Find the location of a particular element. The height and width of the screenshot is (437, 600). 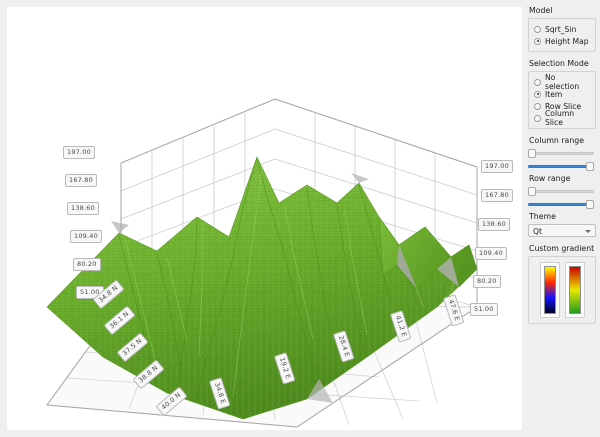

value-axis-left-label: 109.40 is located at coordinates (86, 236).